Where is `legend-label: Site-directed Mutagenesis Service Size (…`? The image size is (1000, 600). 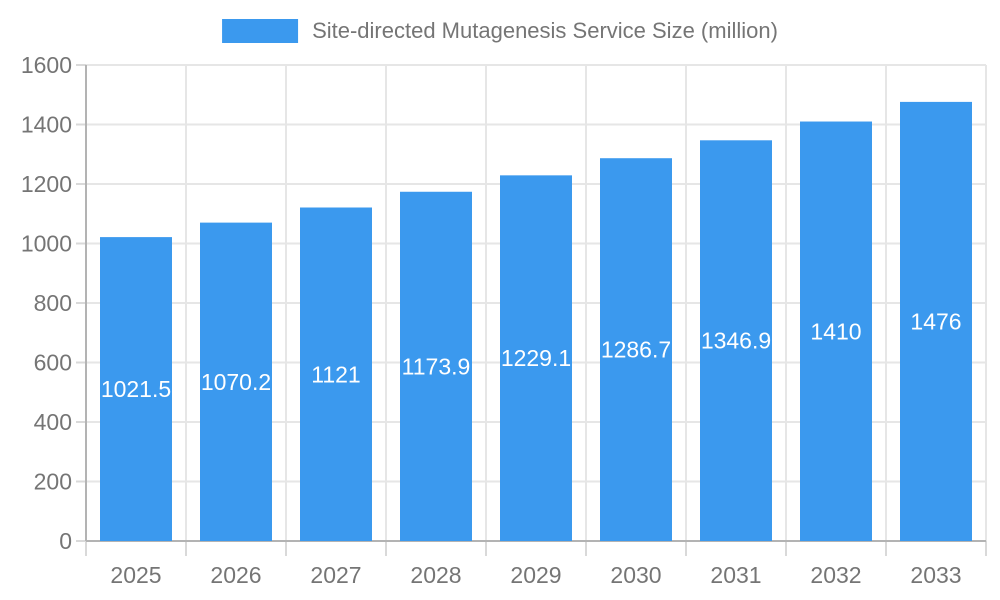 legend-label: Site-directed Mutagenesis Service Size (… is located at coordinates (545, 30).